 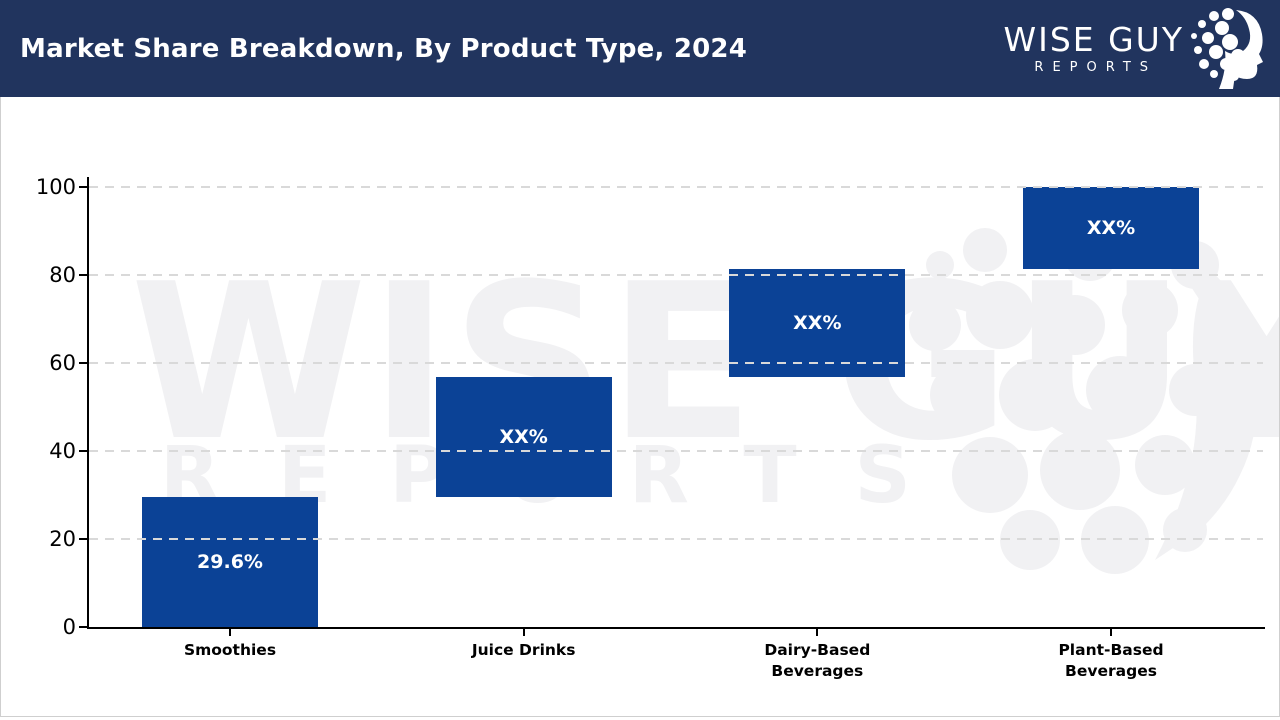 I want to click on left-border, so click(x=0, y=407).